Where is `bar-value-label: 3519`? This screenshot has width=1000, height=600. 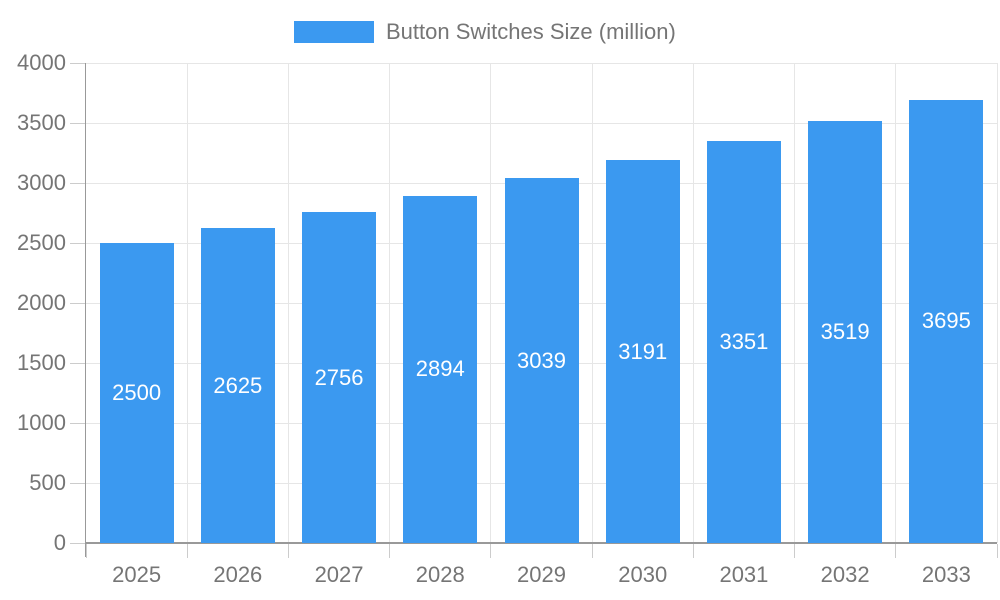
bar-value-label: 3519 is located at coordinates (845, 331).